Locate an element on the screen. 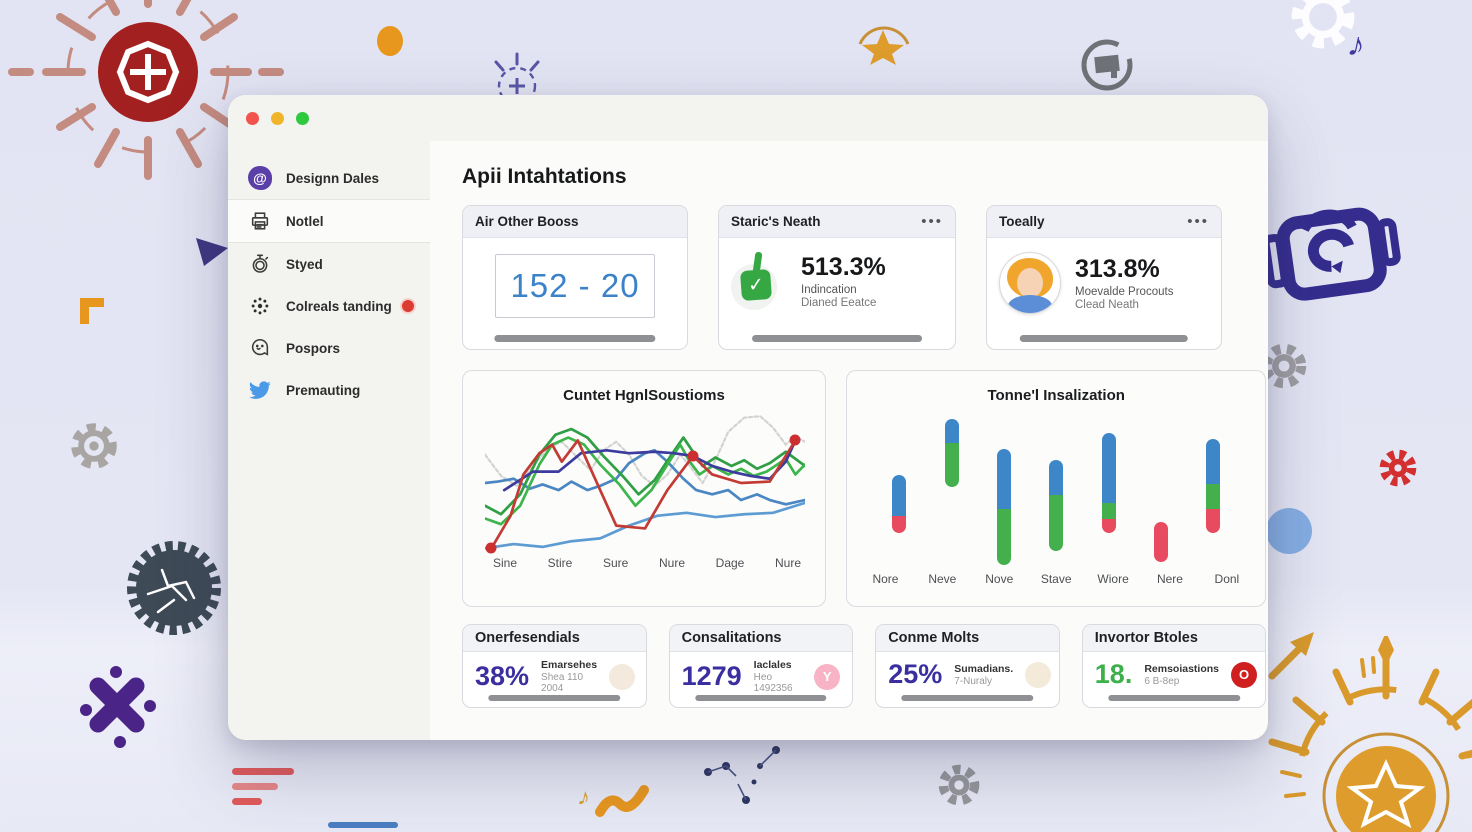 This screenshot has height=832, width=1472. stat-subtext-1: Indincation is located at coordinates (829, 290).